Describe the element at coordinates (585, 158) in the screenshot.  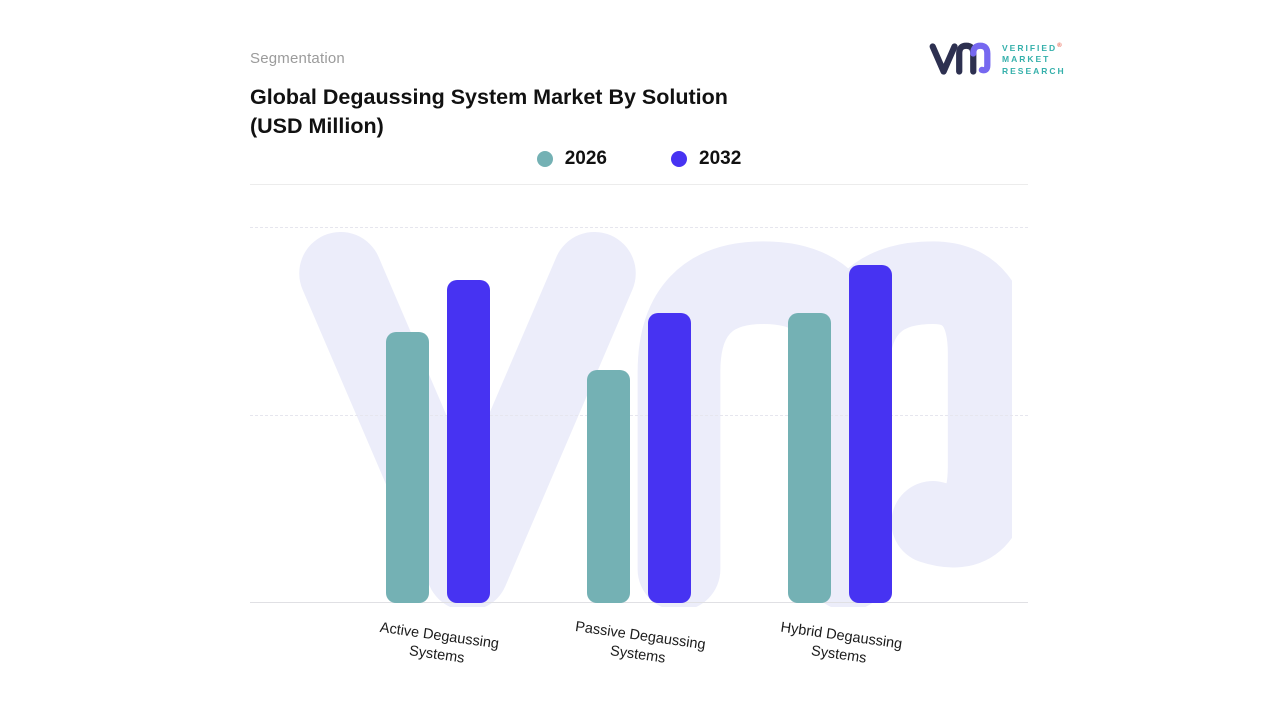
I see `legend-label-2026: 2026` at that location.